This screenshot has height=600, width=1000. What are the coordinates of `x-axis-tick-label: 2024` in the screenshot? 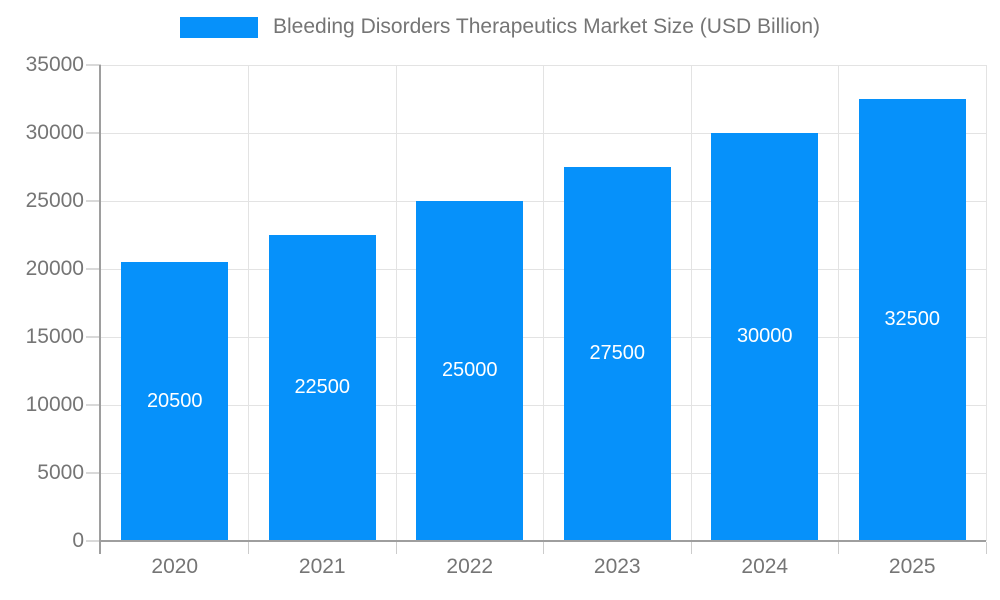 It's located at (765, 566).